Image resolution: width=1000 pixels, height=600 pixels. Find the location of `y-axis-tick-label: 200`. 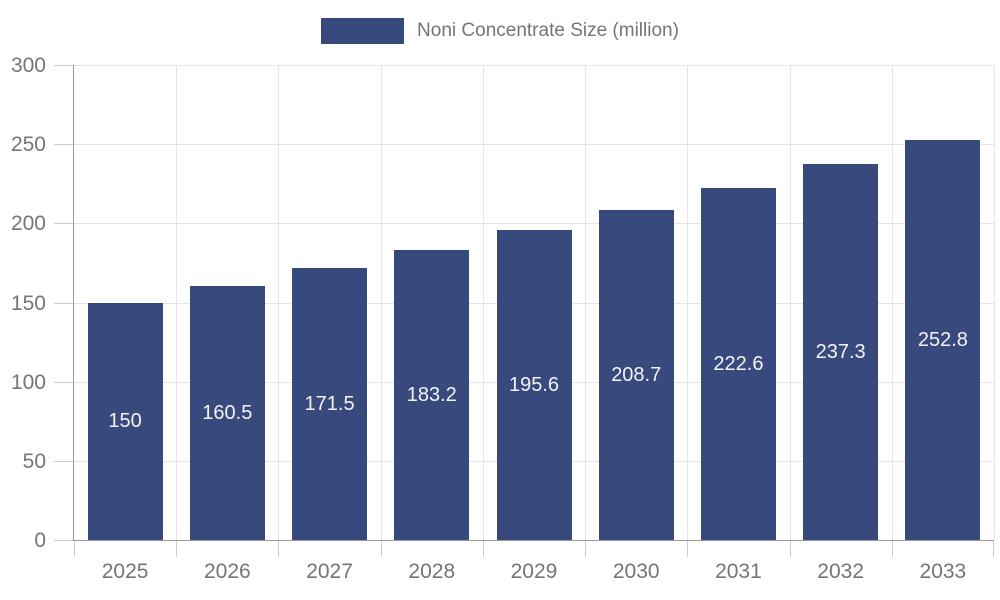

y-axis-tick-label: 200 is located at coordinates (28, 224).